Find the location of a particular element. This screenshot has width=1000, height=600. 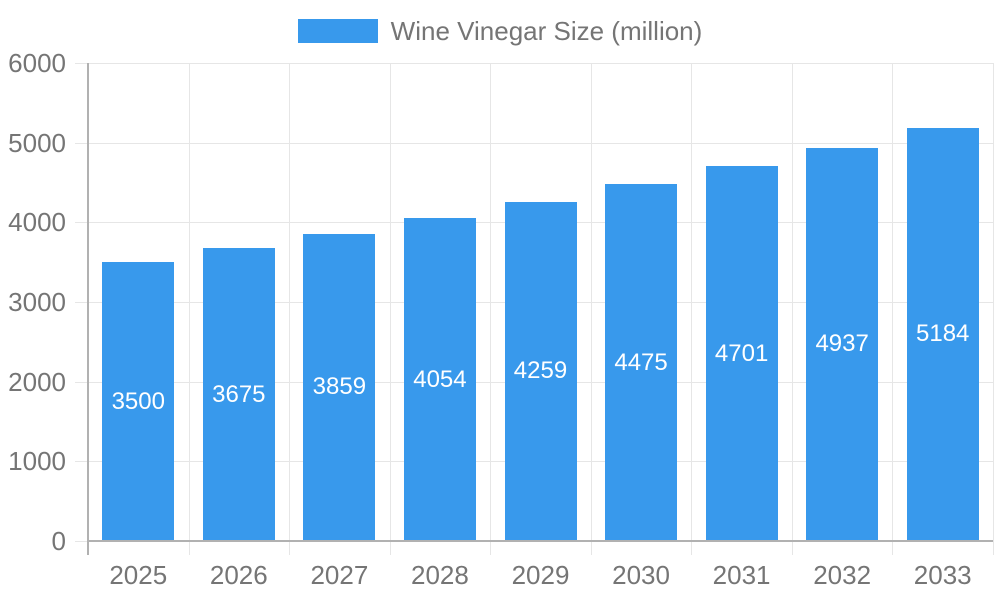

bar-2028: 4054 is located at coordinates (439, 379).